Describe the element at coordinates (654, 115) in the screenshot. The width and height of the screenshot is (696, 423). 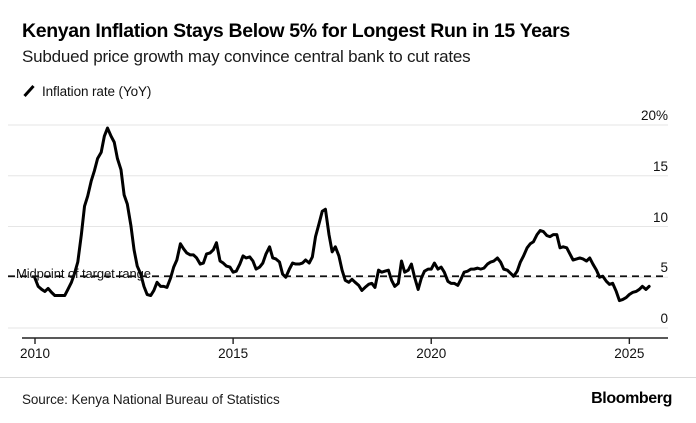
I see `y-axis-tick-label: 20%` at that location.